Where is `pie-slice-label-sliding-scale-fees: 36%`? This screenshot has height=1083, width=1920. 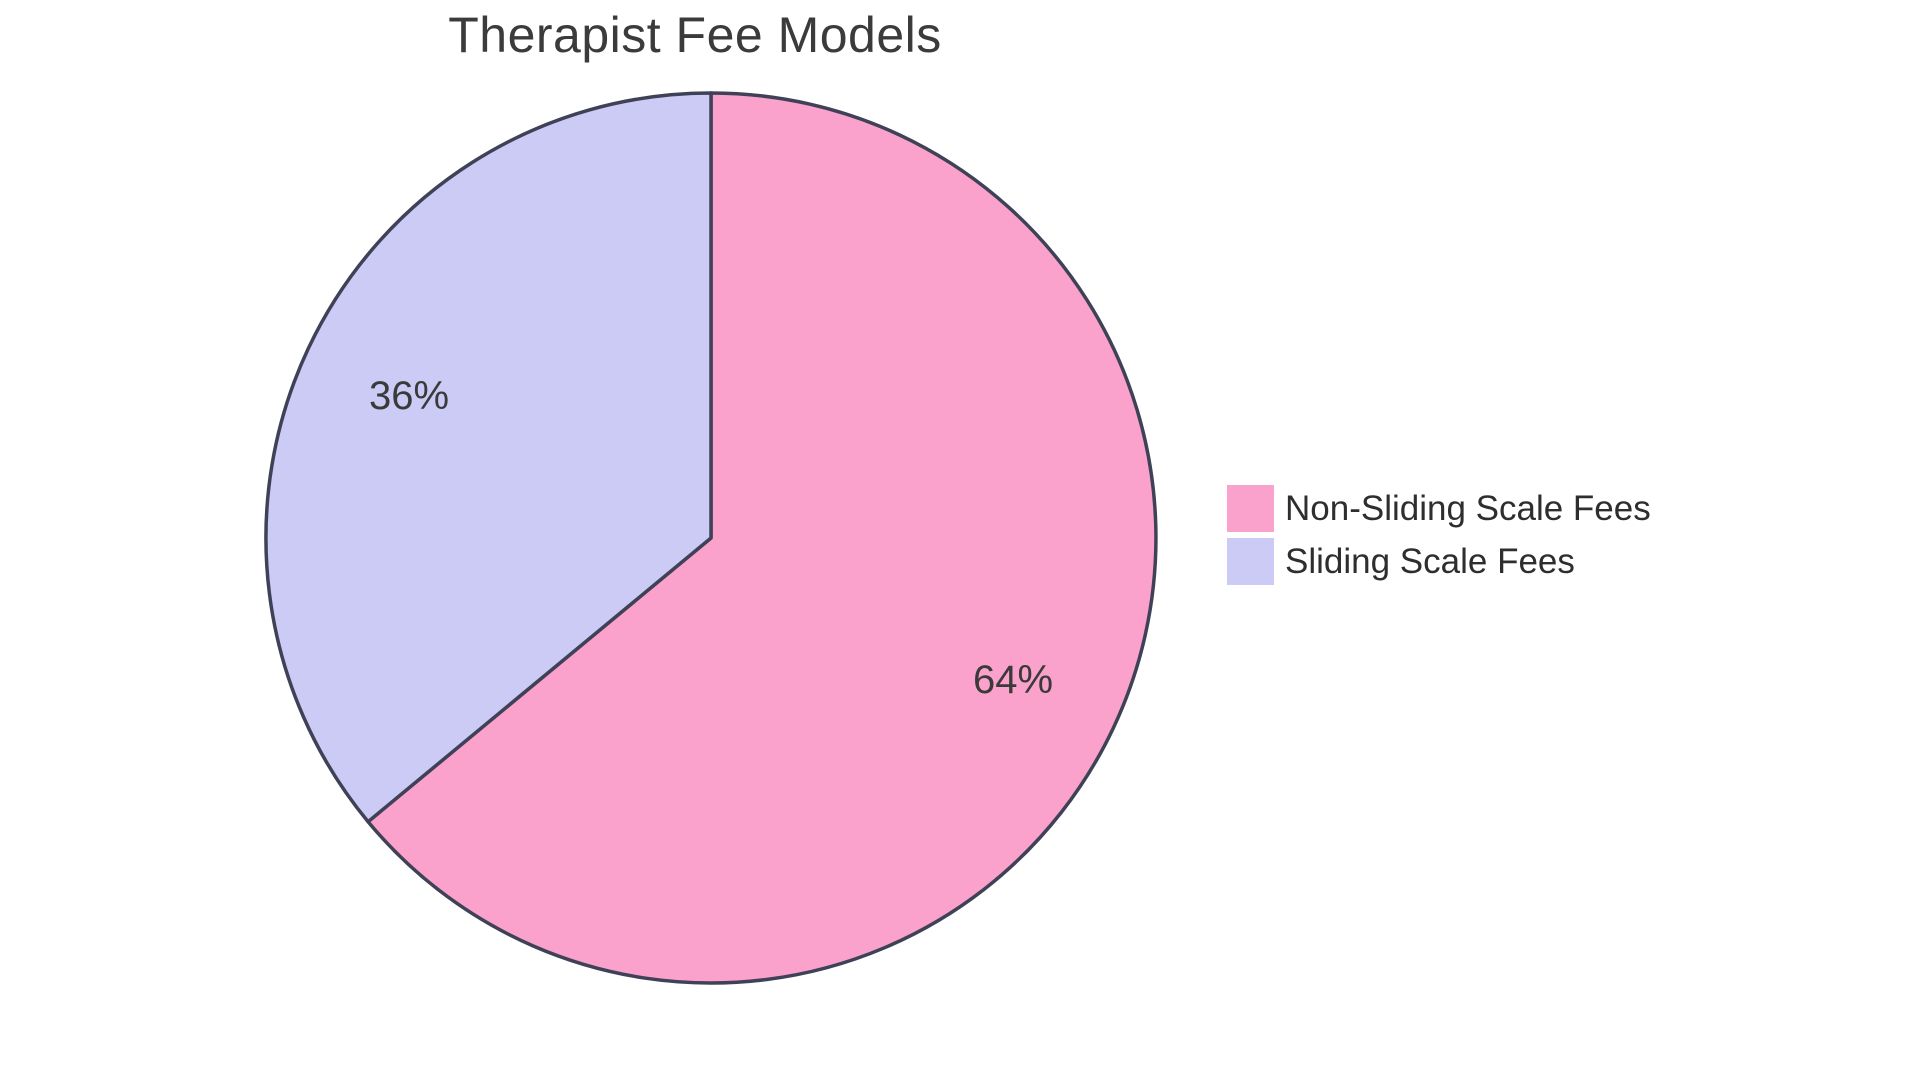 pie-slice-label-sliding-scale-fees: 36% is located at coordinates (409, 396).